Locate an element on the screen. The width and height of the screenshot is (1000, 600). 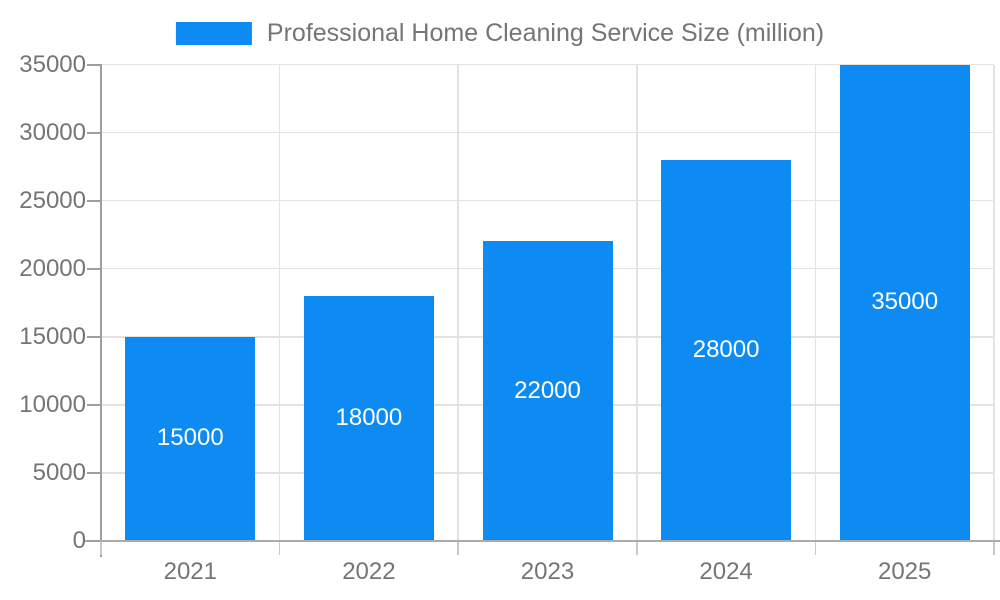
bar-value-label: 22000 is located at coordinates (547, 390).